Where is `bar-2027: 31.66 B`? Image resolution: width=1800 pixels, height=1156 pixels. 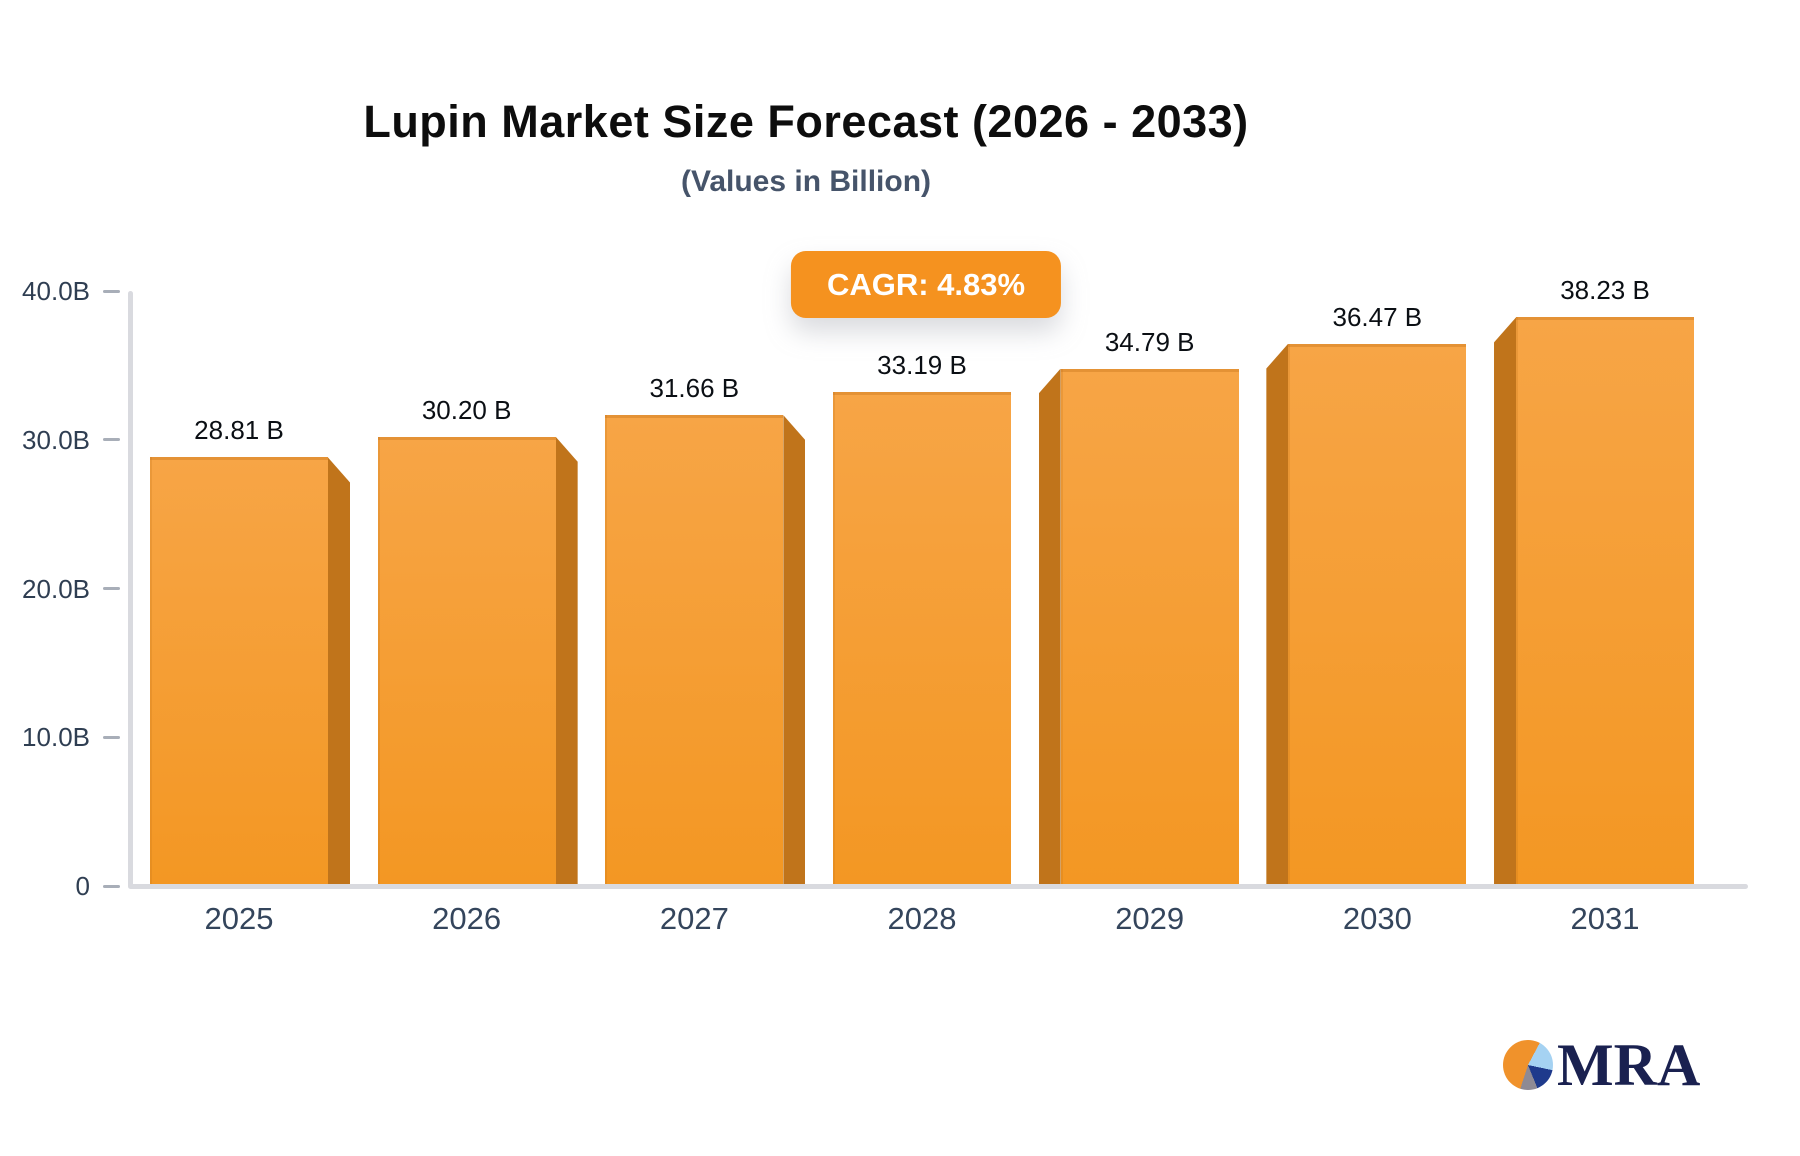 bar-2027: 31.66 B is located at coordinates (705, 629).